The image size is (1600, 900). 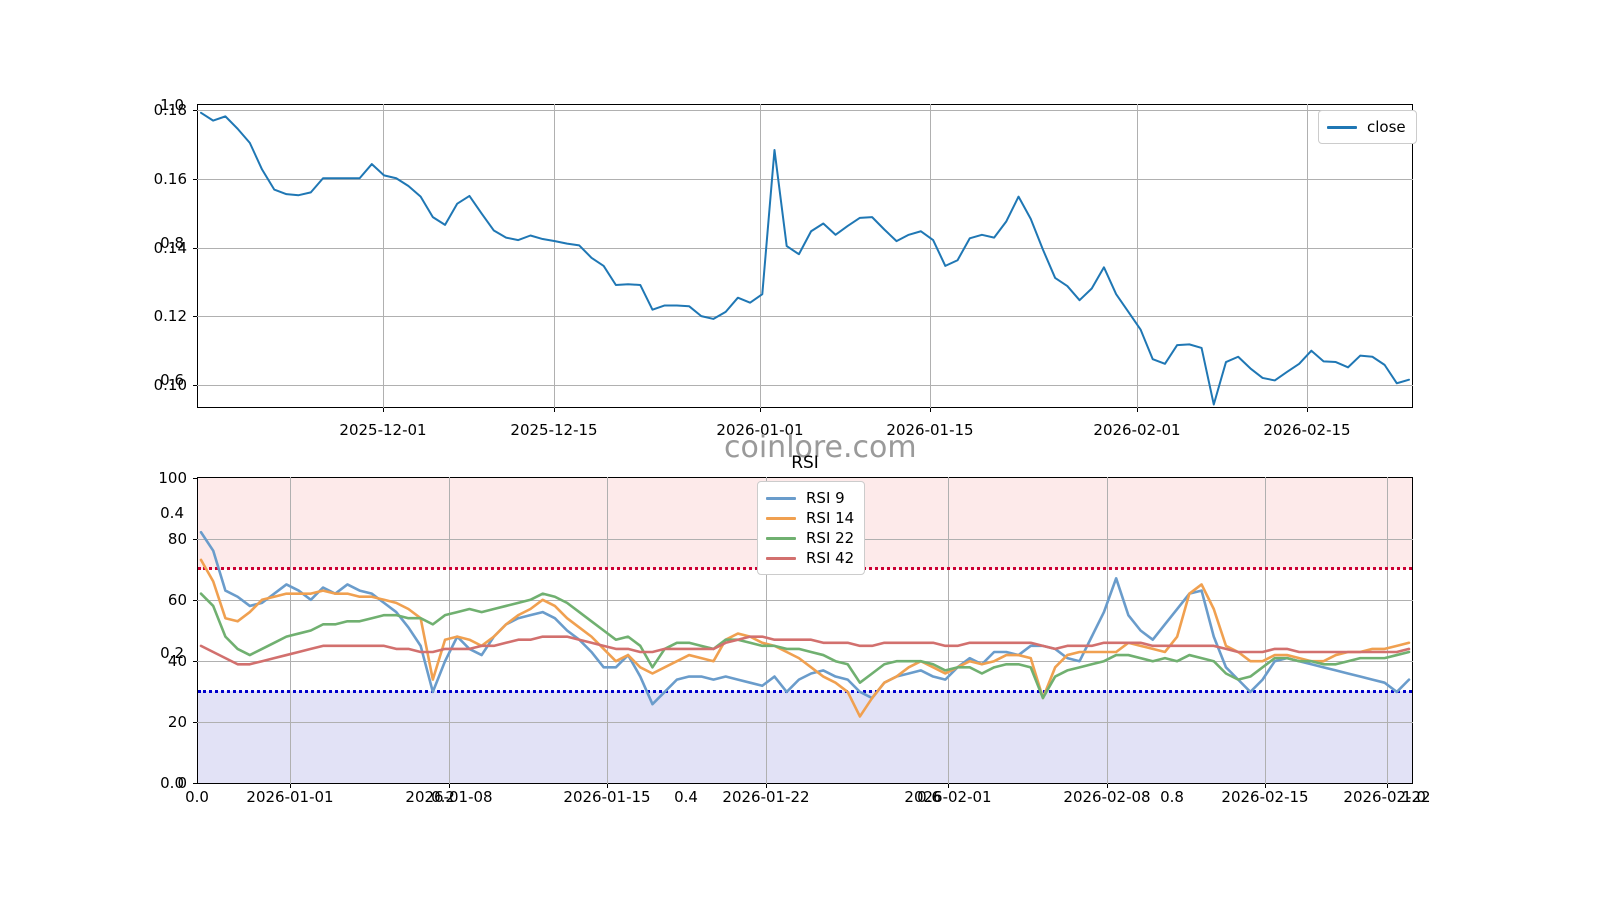 I want to click on price-ytick-label: 0.18, so click(x=170, y=110).